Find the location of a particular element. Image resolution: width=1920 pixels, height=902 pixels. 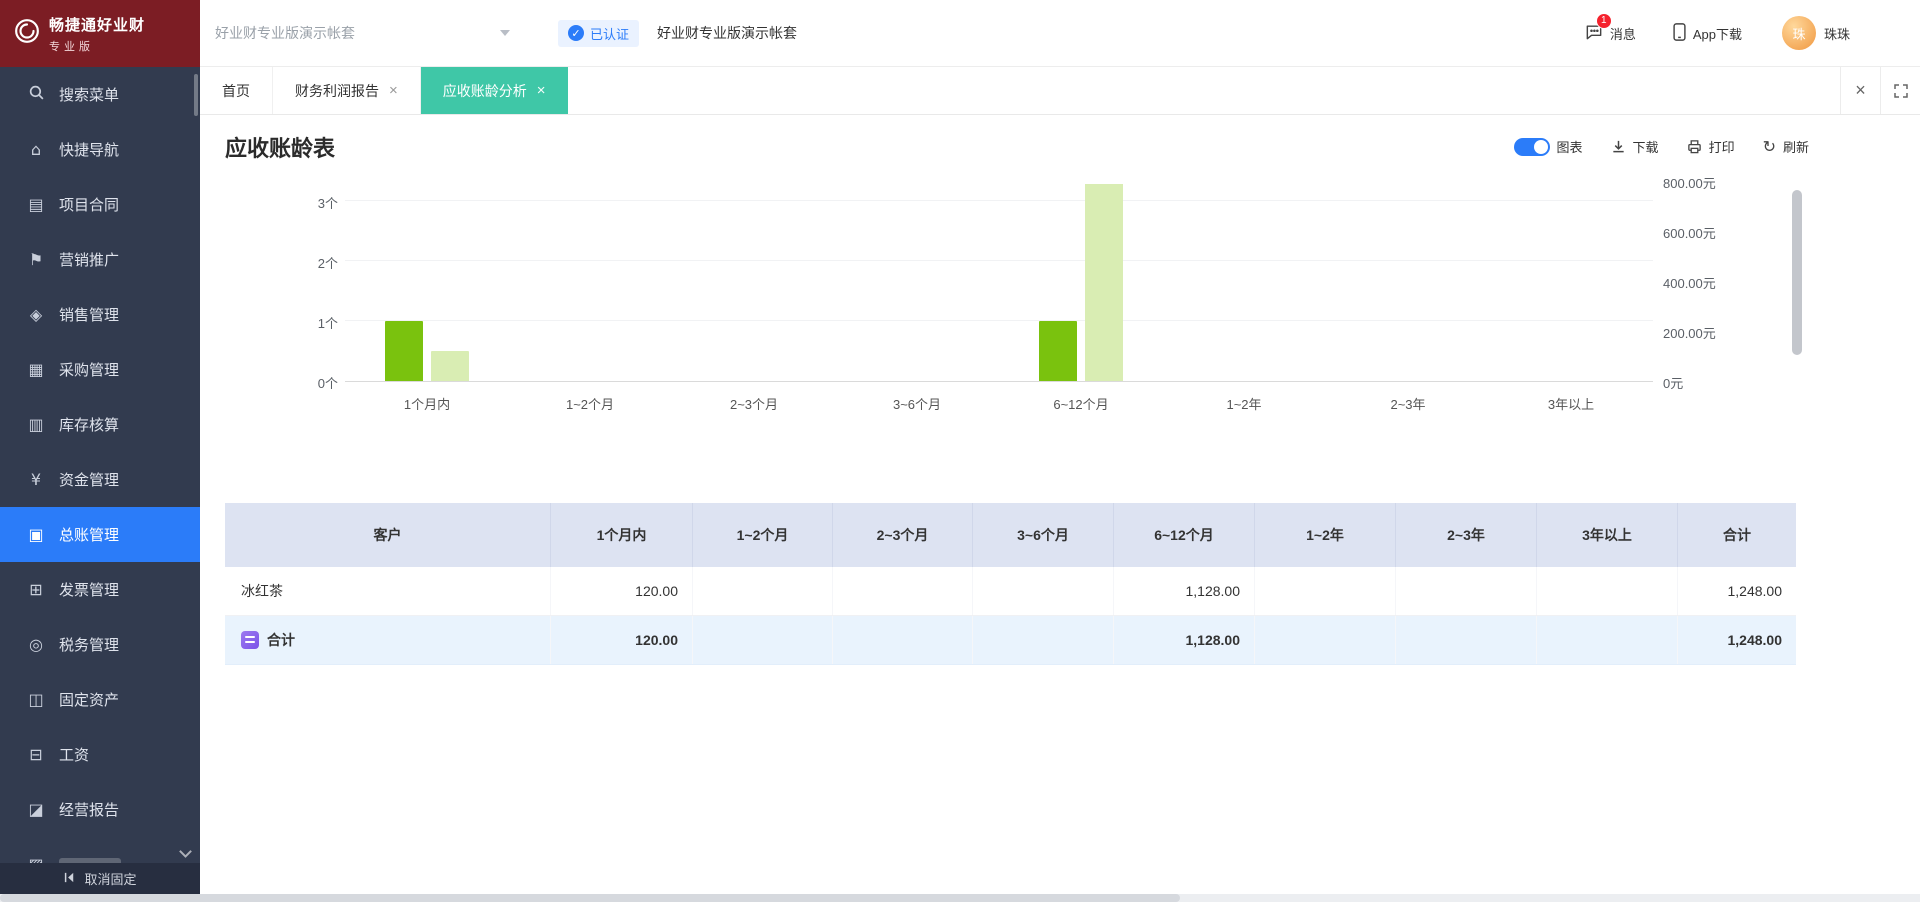

customer-cell: 冰红茶 is located at coordinates (388, 591).